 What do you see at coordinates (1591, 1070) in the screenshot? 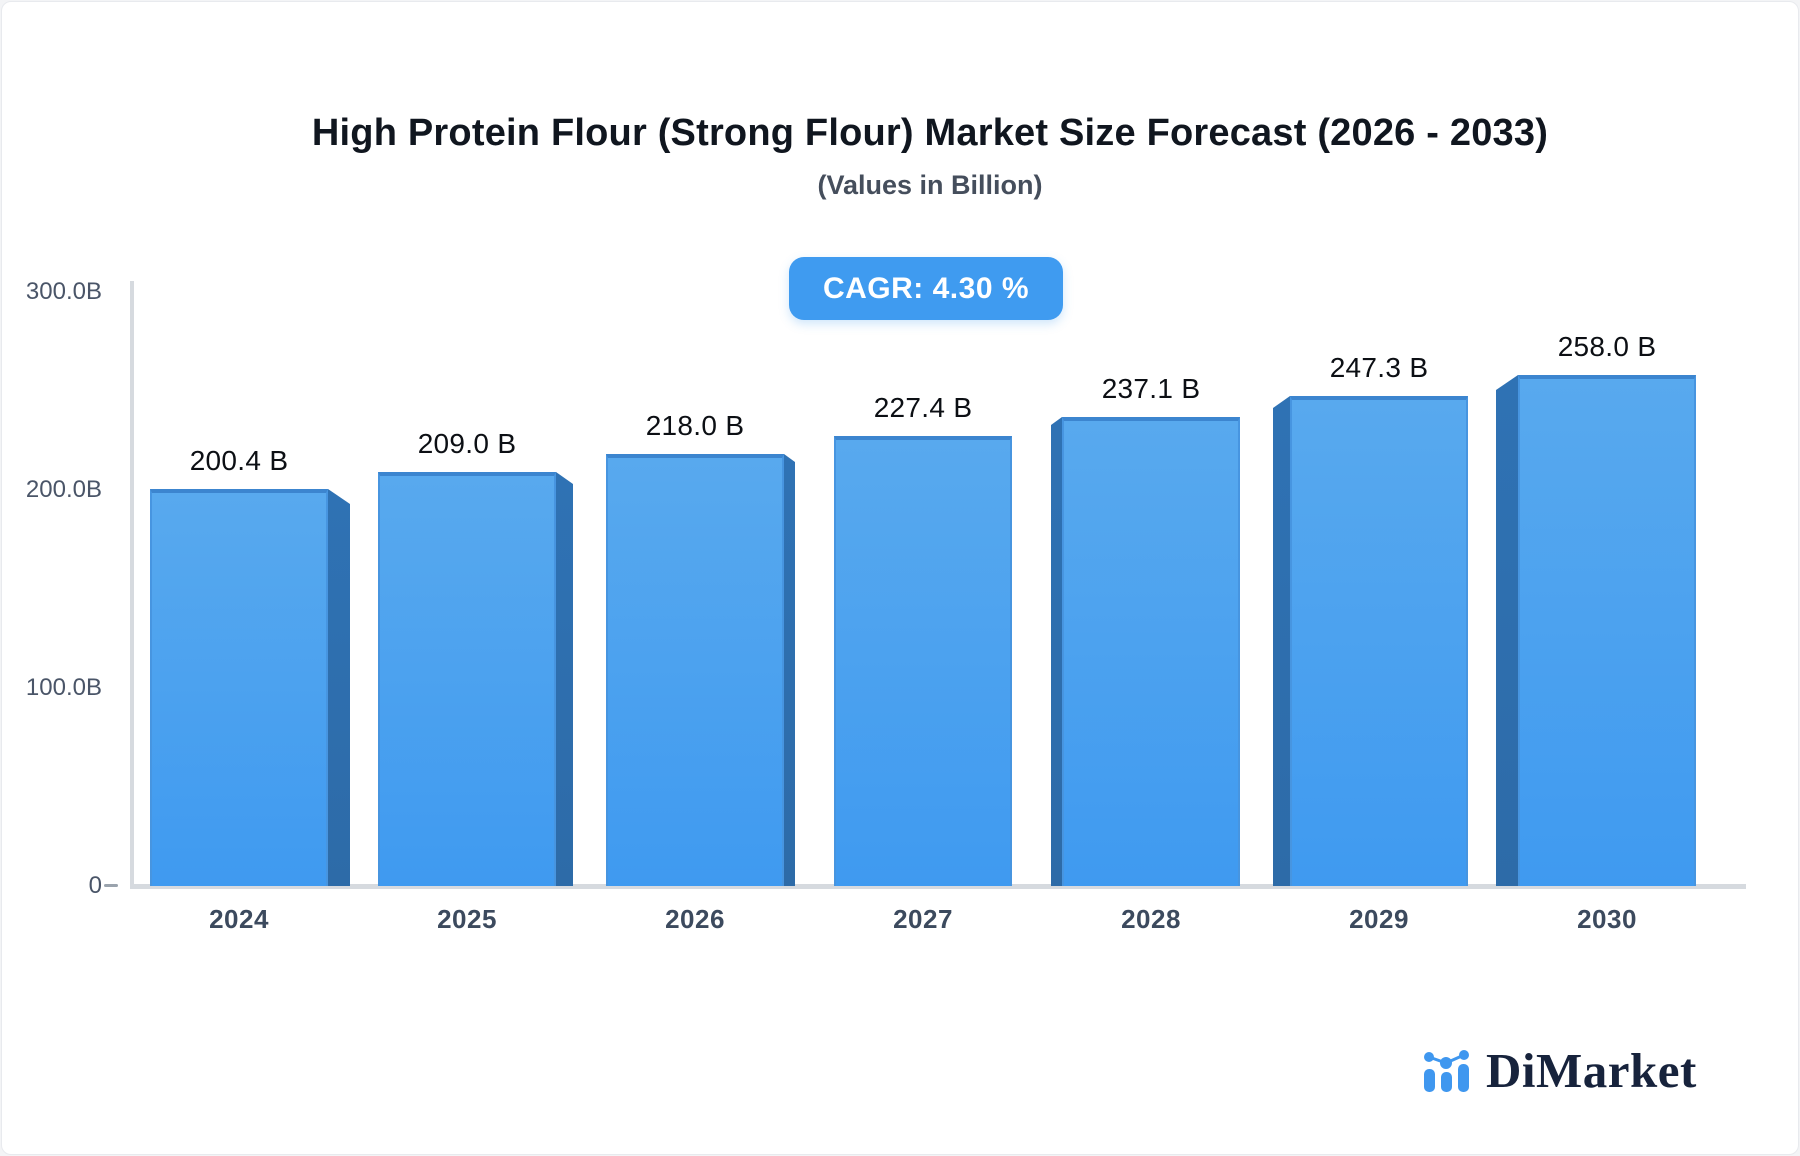
I see `dimarket-logo-text: DiMarket` at bounding box center [1591, 1070].